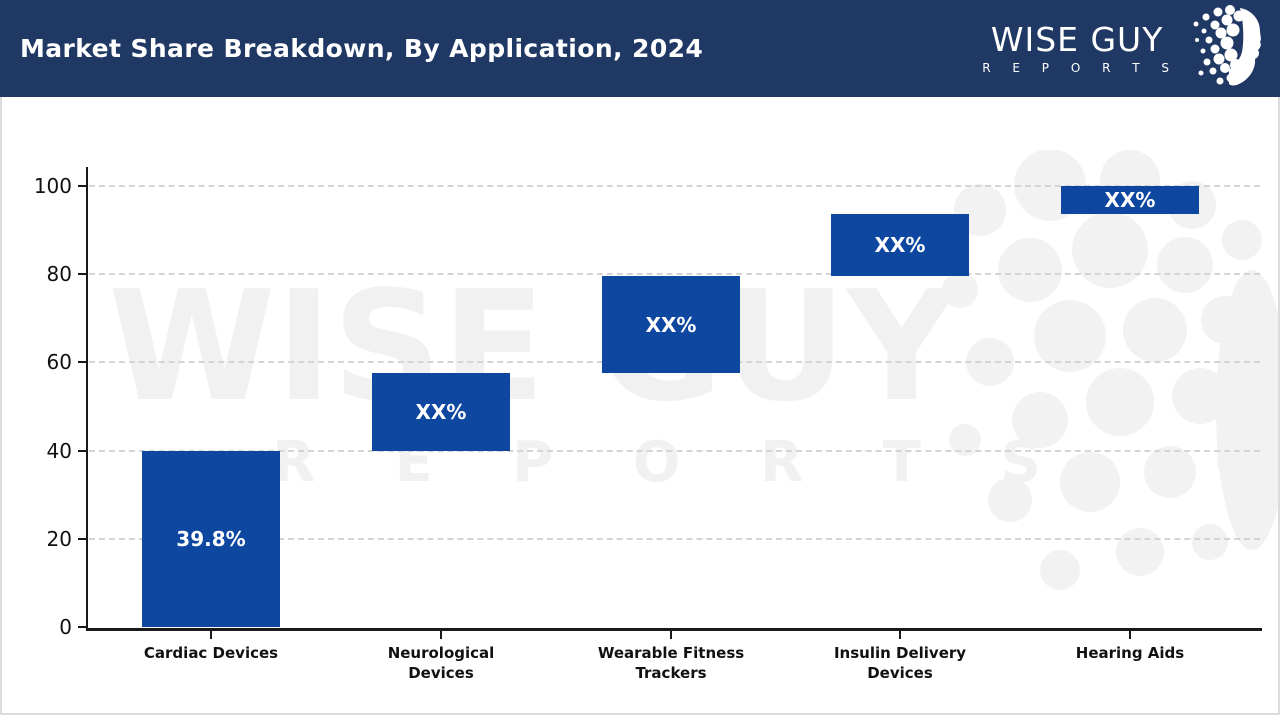  I want to click on frame-border-right, so click(1279, 405).